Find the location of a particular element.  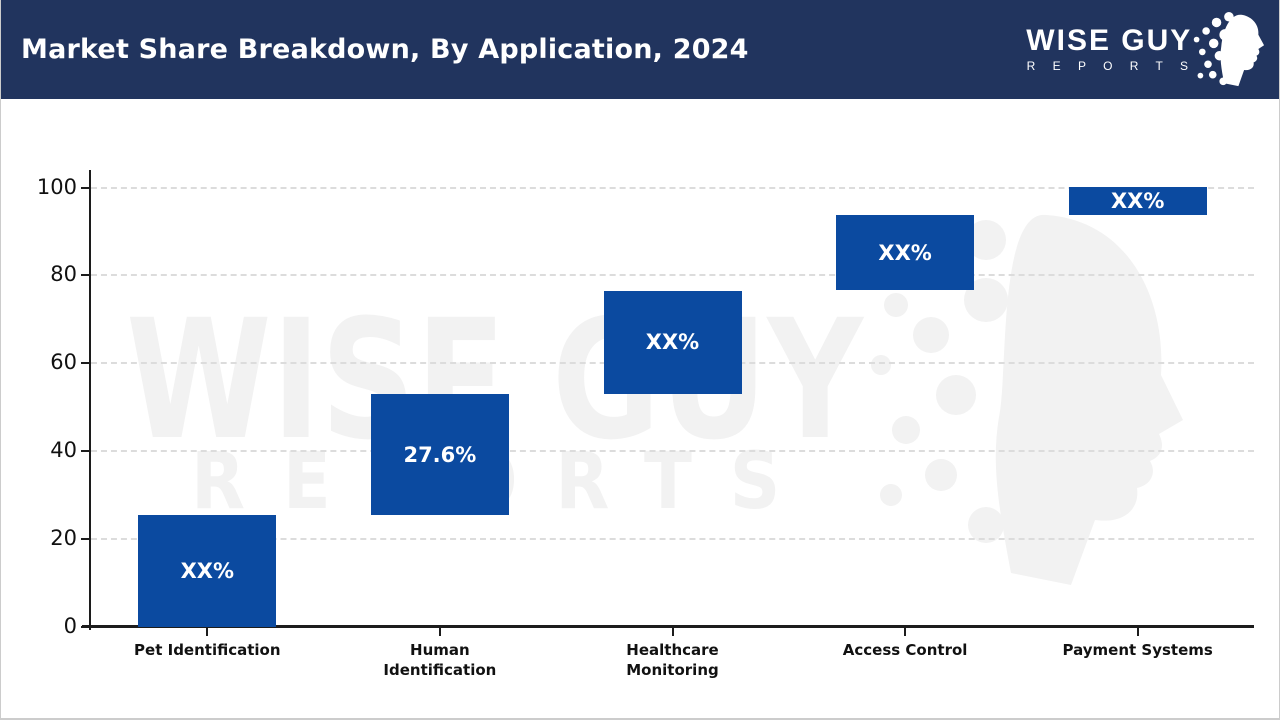

y-tick-label: 80 is located at coordinates (63, 274).